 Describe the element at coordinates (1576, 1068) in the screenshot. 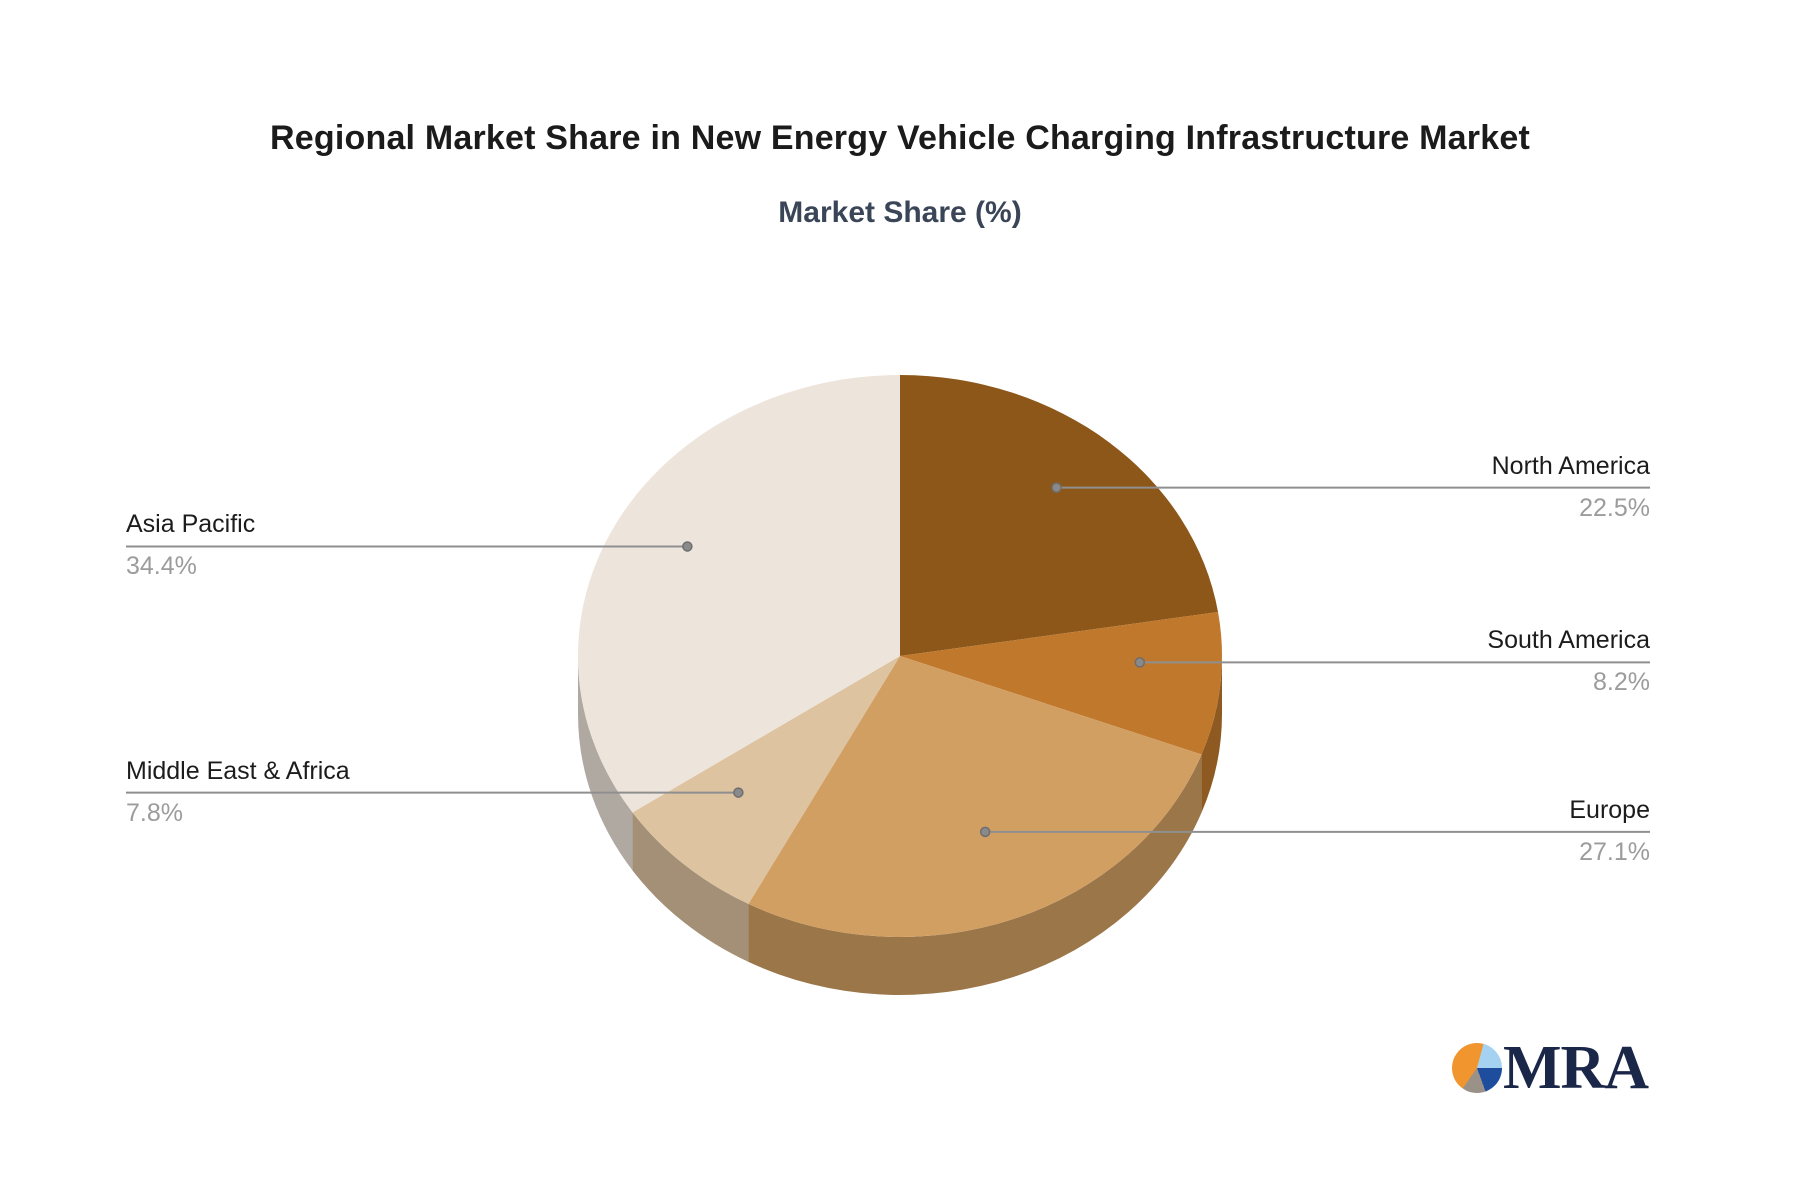

I see `logo-text: MRA` at that location.